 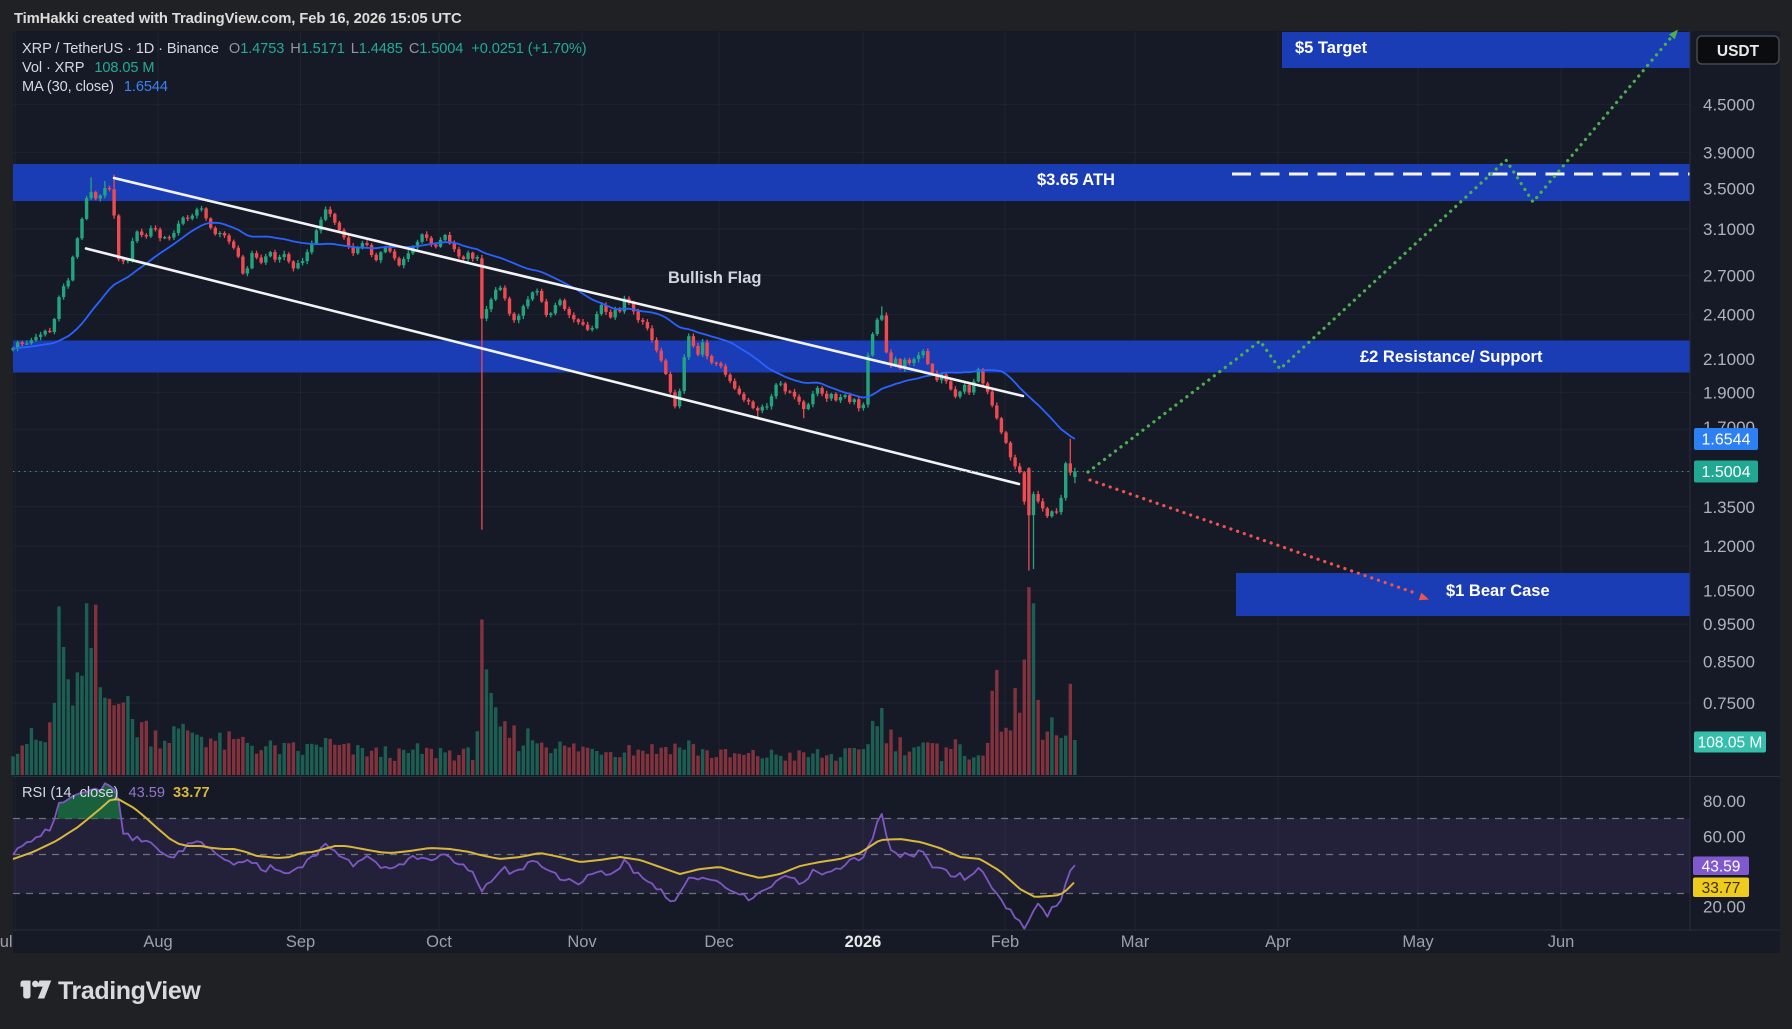 I want to click on svg-text:MA (30, close)1.6544: MA (30, close) 1.6544, so click(x=95, y=87).